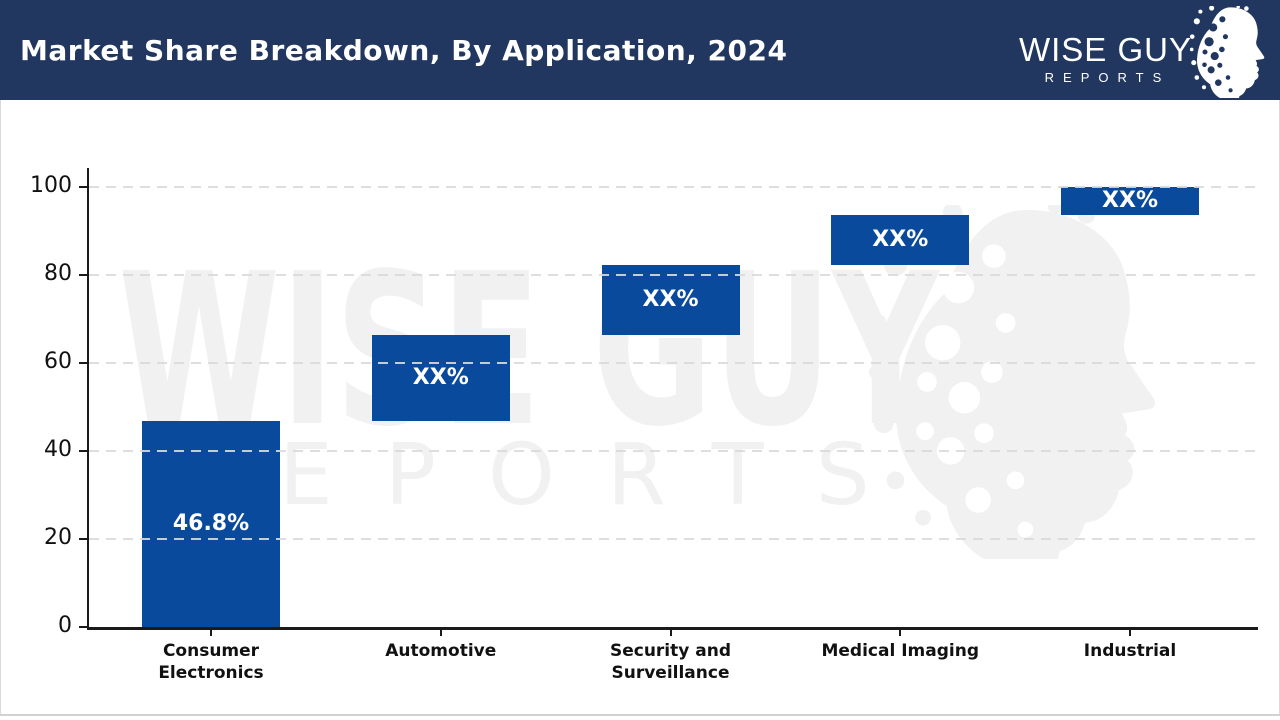  What do you see at coordinates (51, 185) in the screenshot?
I see `y-tick-label: 100` at bounding box center [51, 185].